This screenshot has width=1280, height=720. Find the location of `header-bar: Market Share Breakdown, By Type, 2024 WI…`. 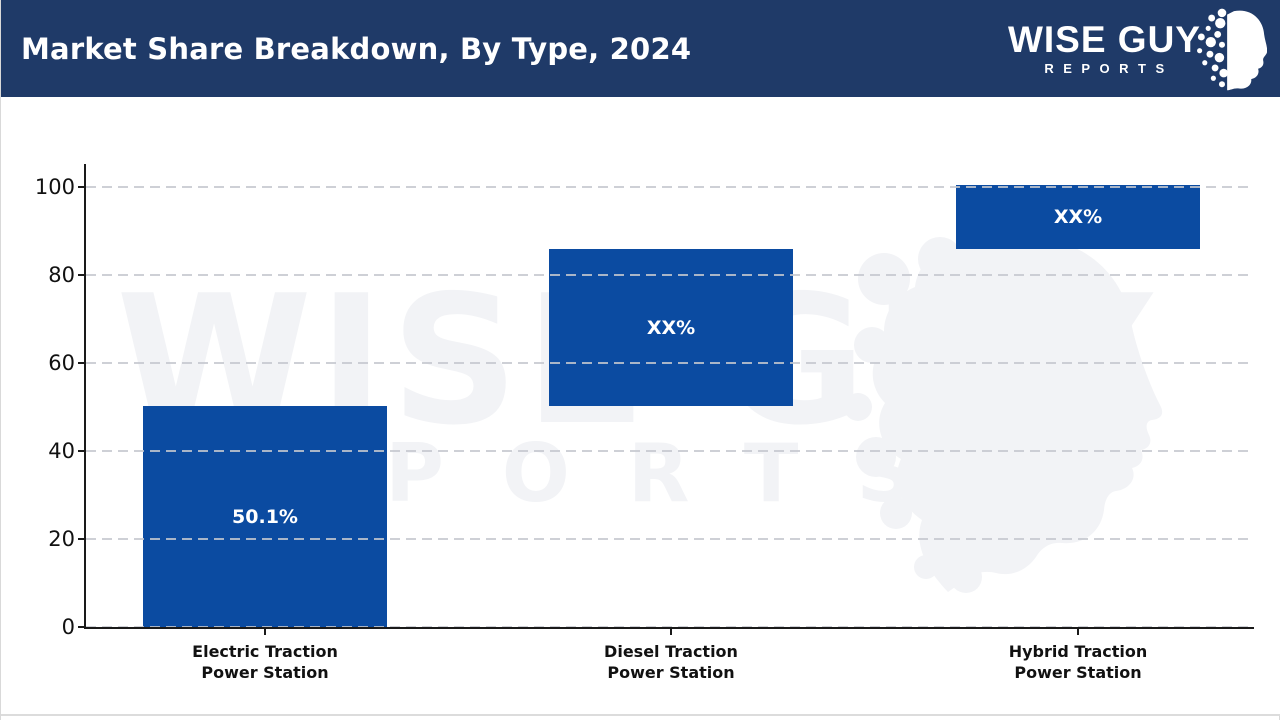

header-bar: Market Share Breakdown, By Type, 2024 WI… is located at coordinates (640, 48).